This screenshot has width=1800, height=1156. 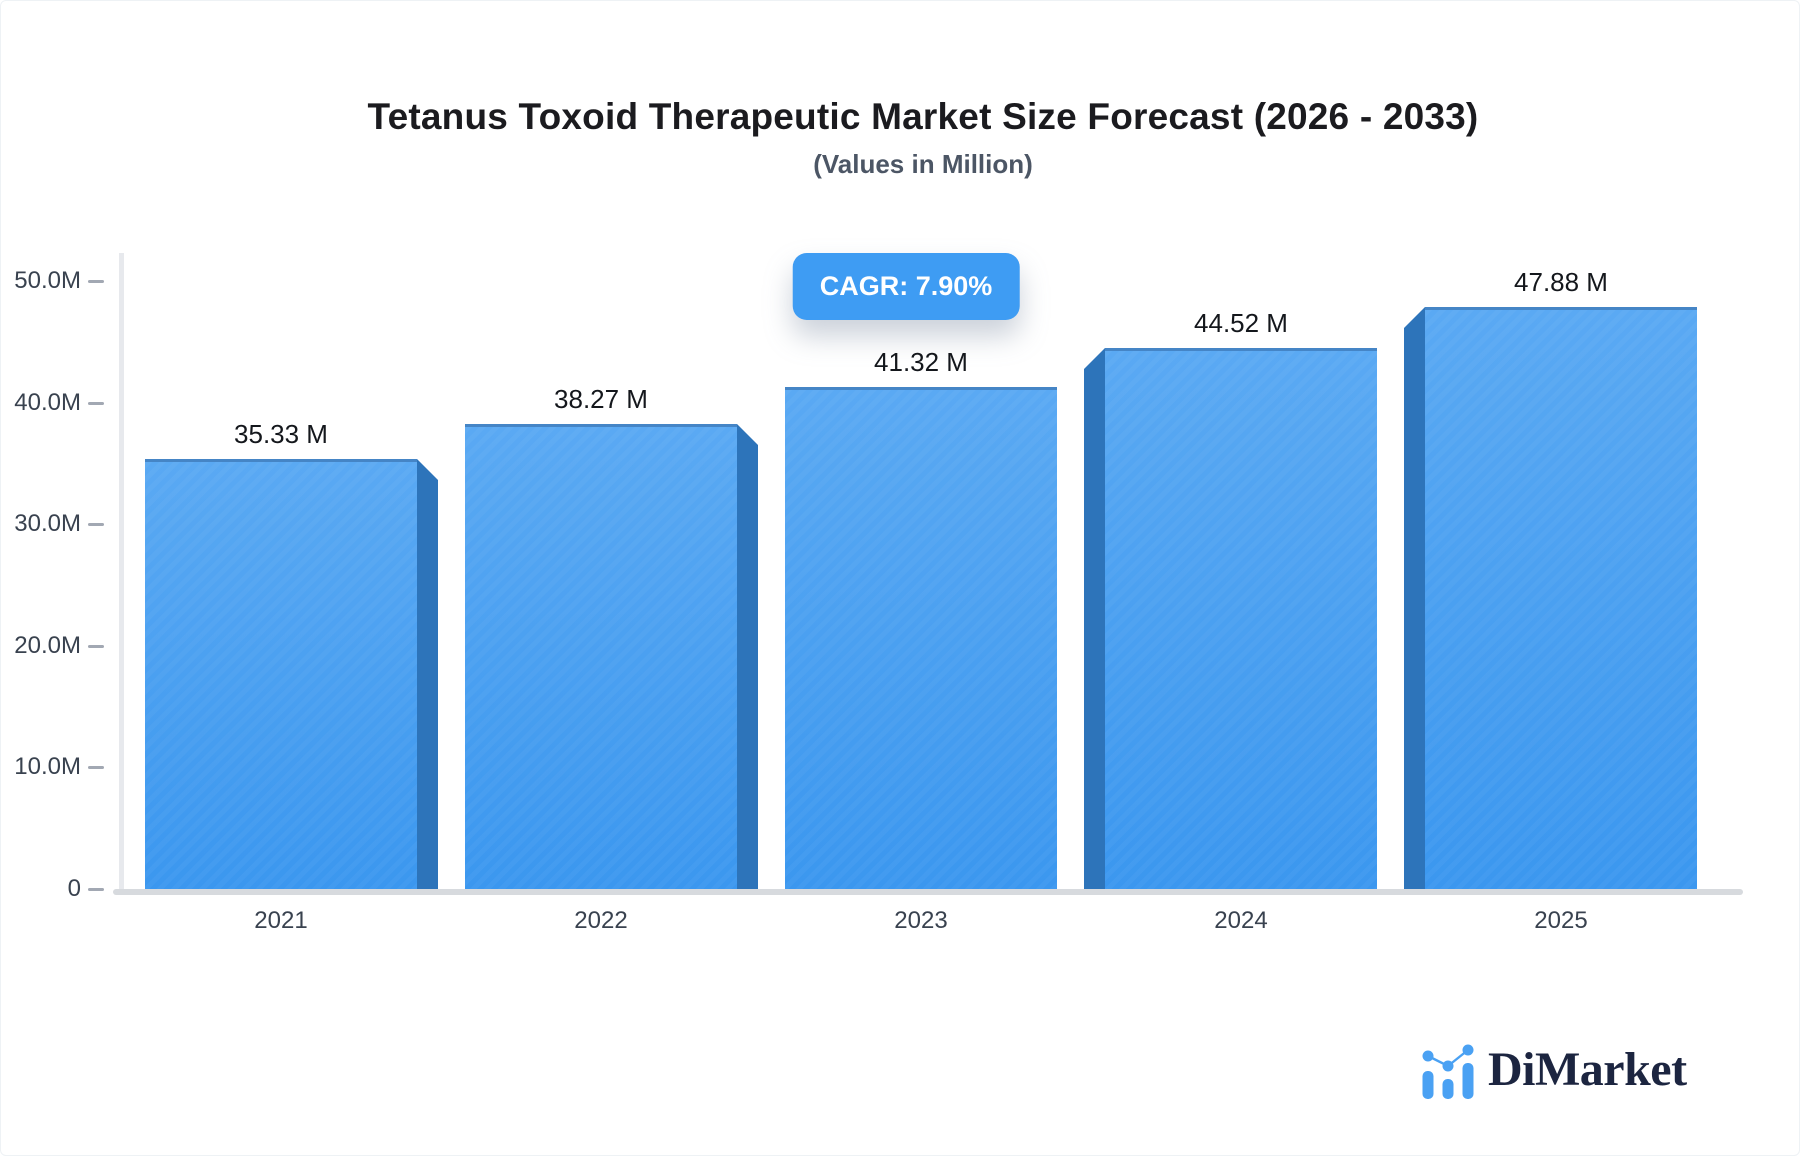 What do you see at coordinates (47, 767) in the screenshot?
I see `y-axis-tick-label: 10.0M` at bounding box center [47, 767].